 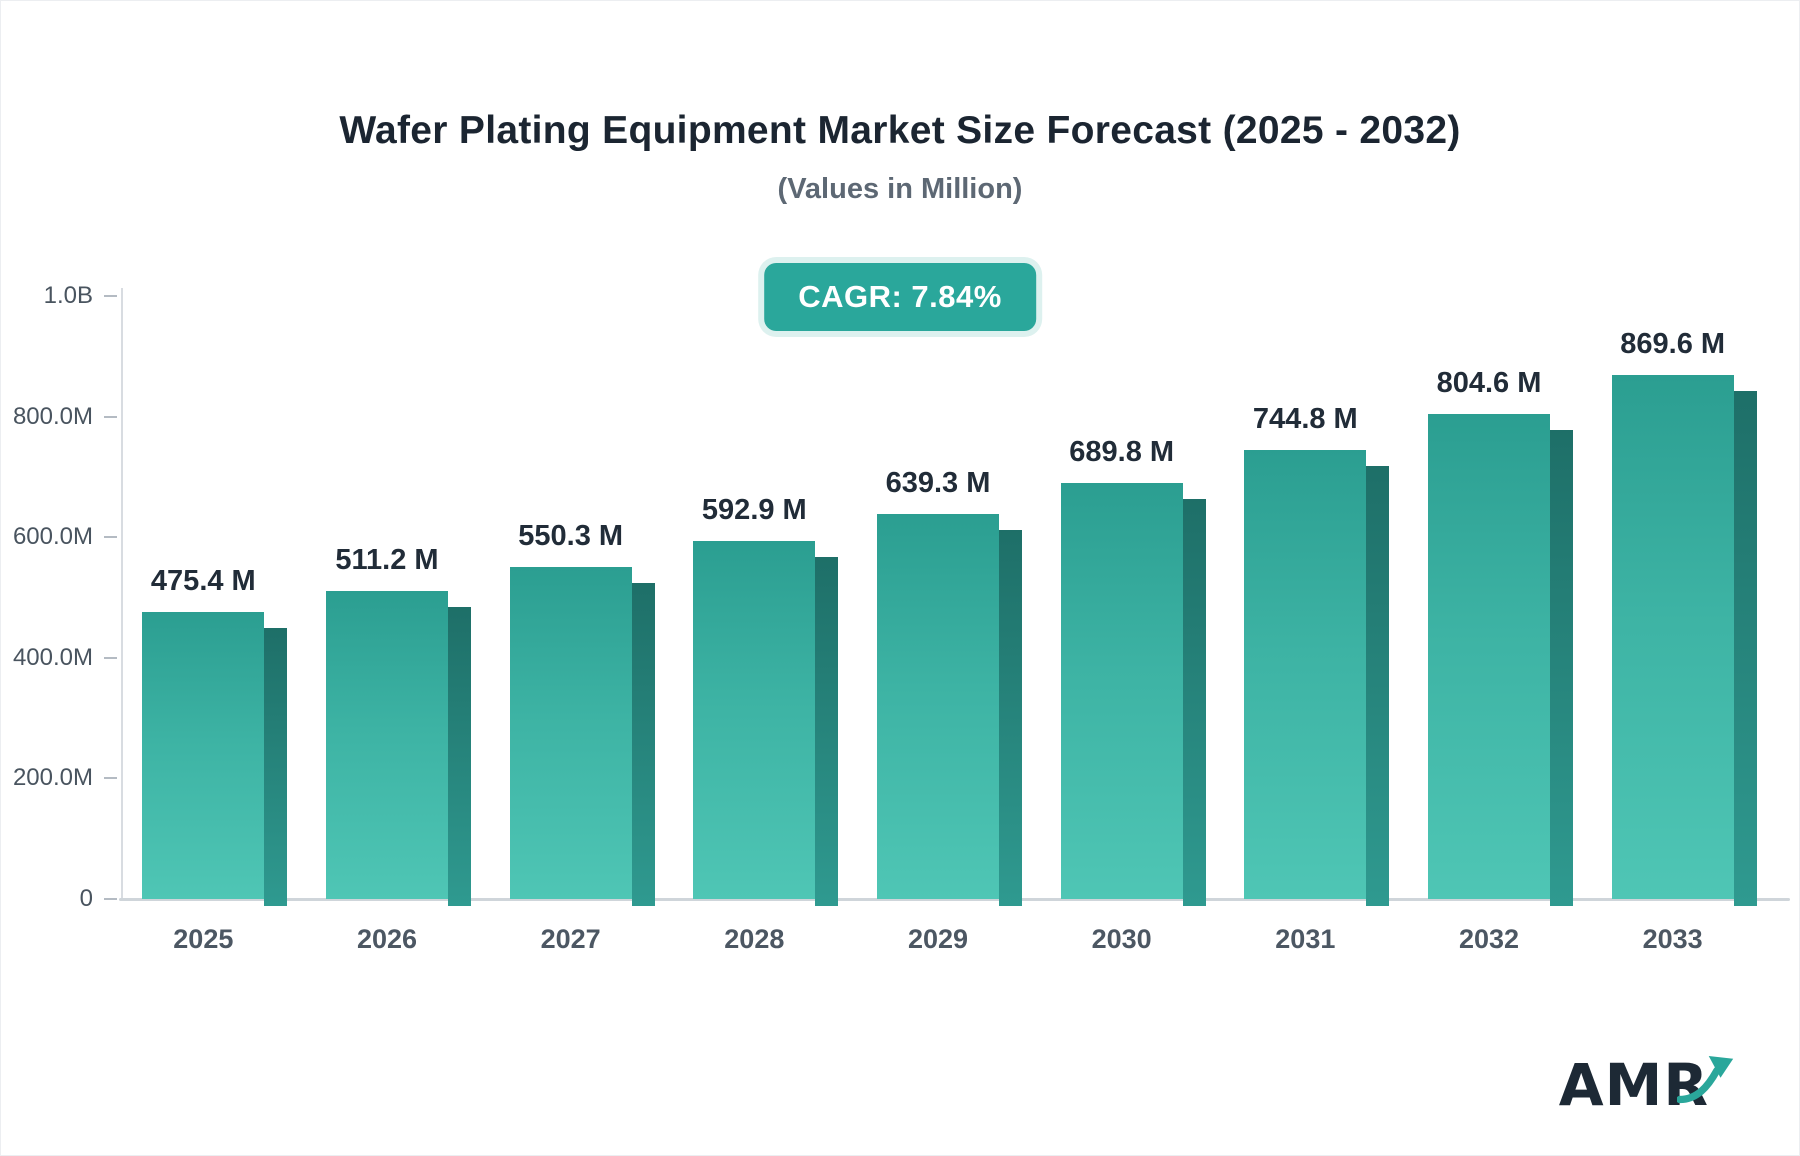 I want to click on bar-value-label: 592.9 M, so click(x=754, y=510).